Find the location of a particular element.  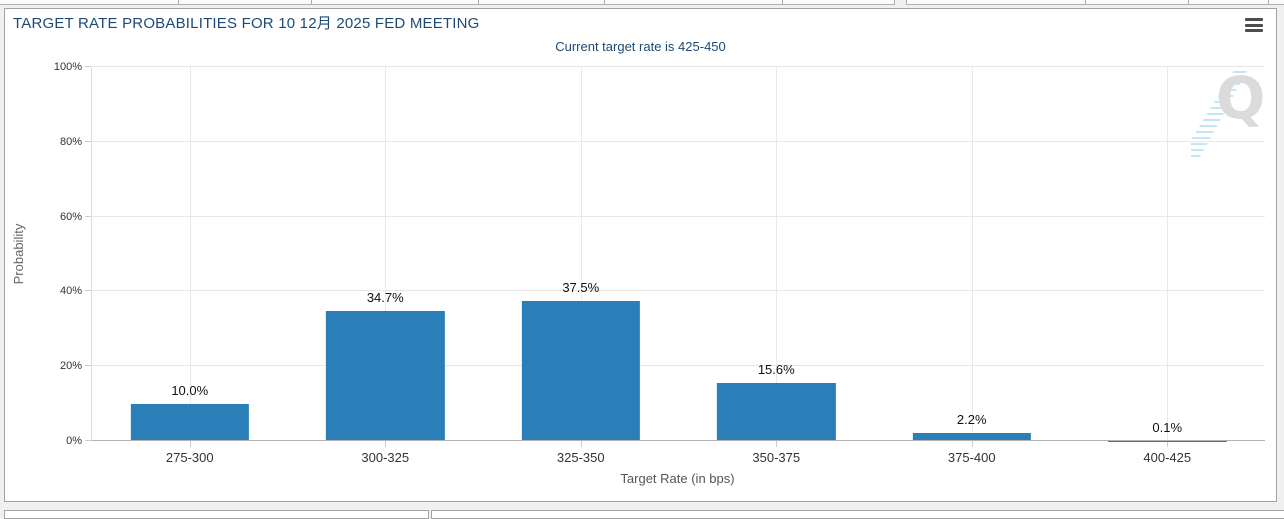

y-tick-label: 100% is located at coordinates (68, 67).